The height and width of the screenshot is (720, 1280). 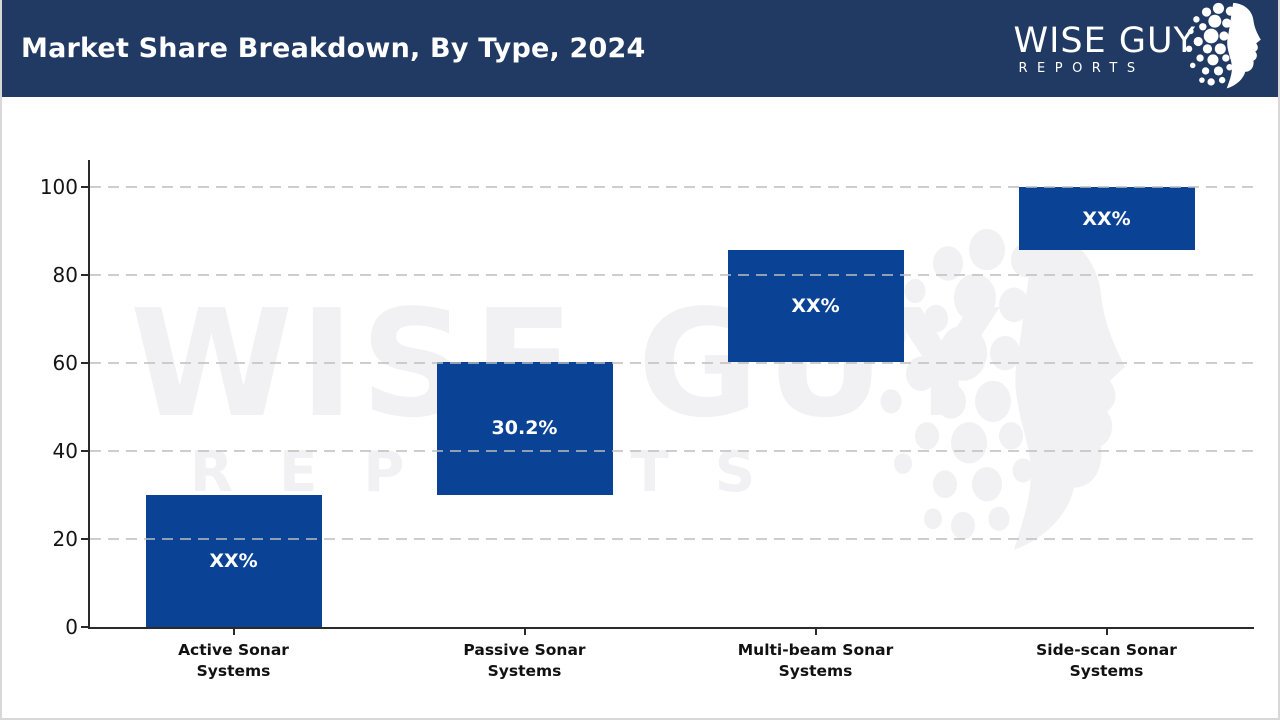 What do you see at coordinates (1106, 650) in the screenshot?
I see `category-label-line: Side-scan Sonar` at bounding box center [1106, 650].